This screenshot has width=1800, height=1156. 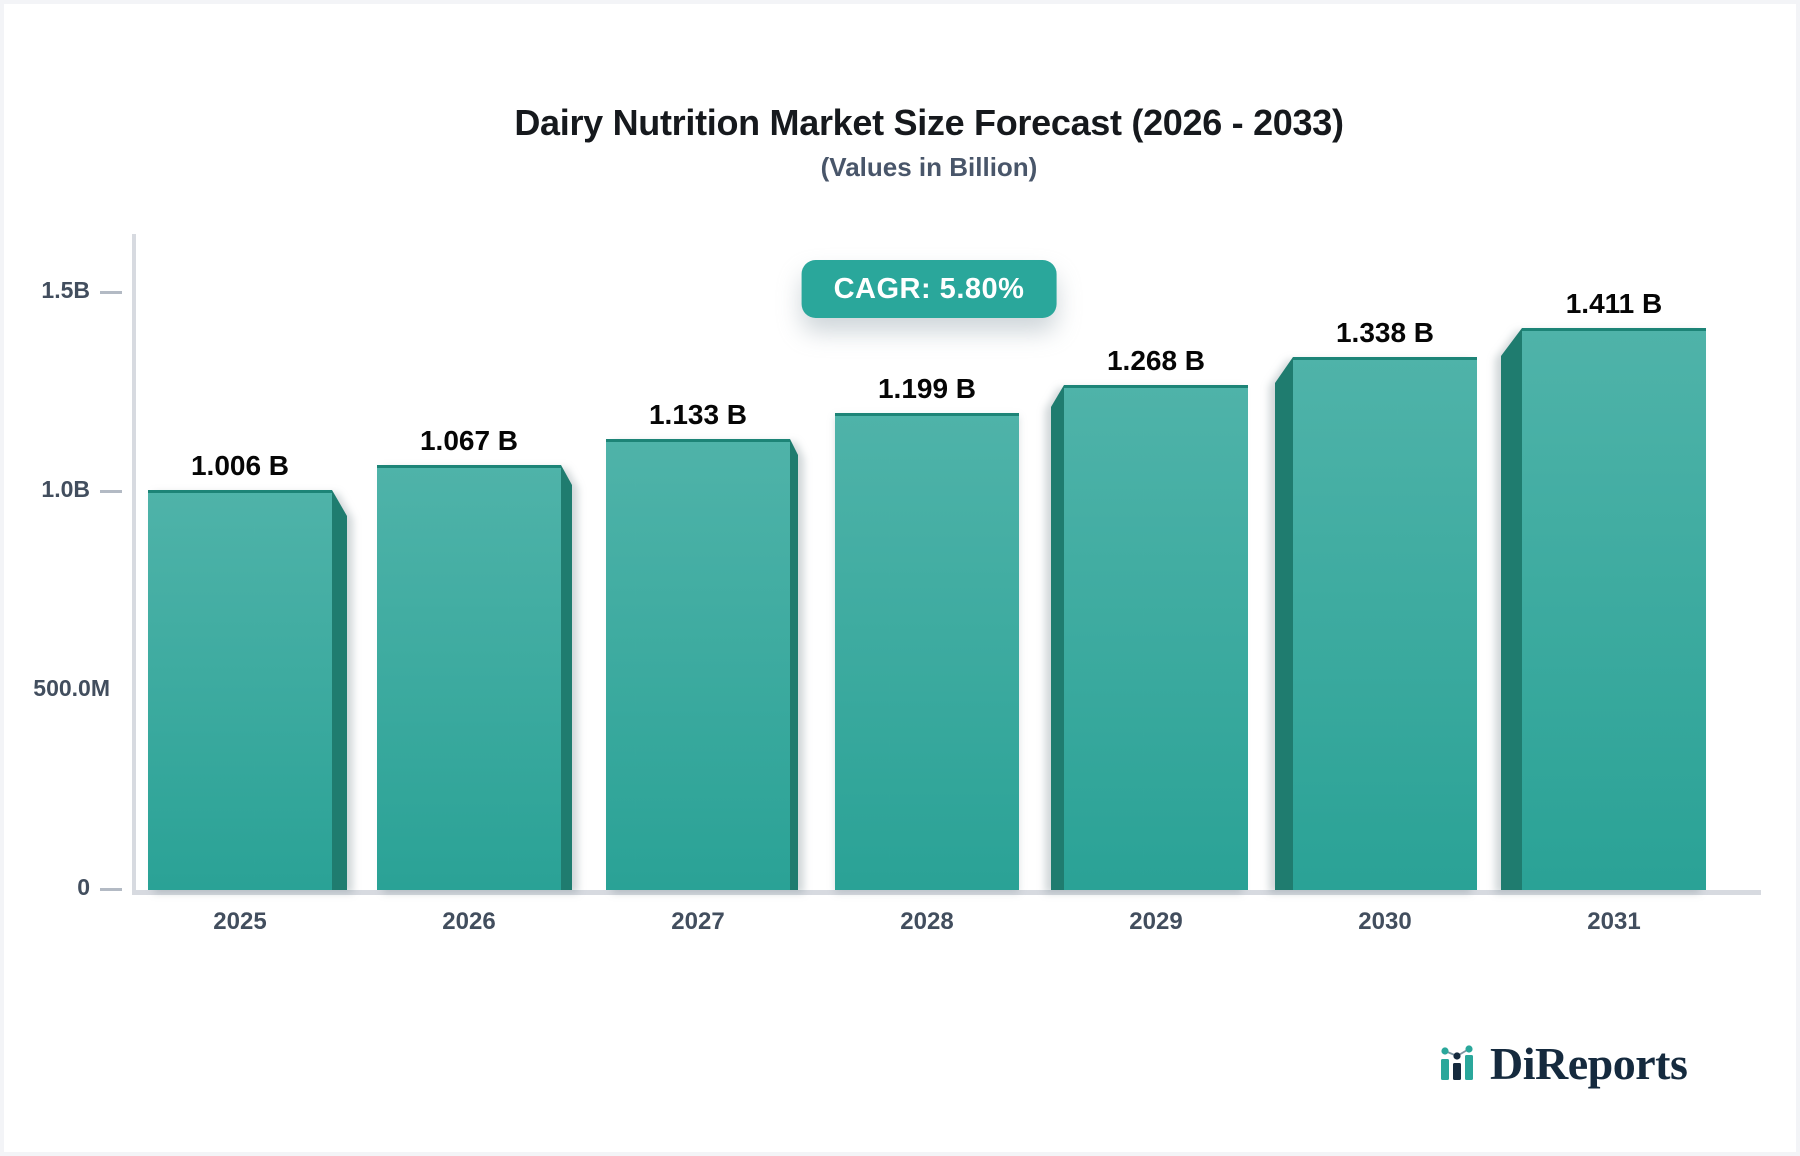 I want to click on bar-2028, so click(x=927, y=651).